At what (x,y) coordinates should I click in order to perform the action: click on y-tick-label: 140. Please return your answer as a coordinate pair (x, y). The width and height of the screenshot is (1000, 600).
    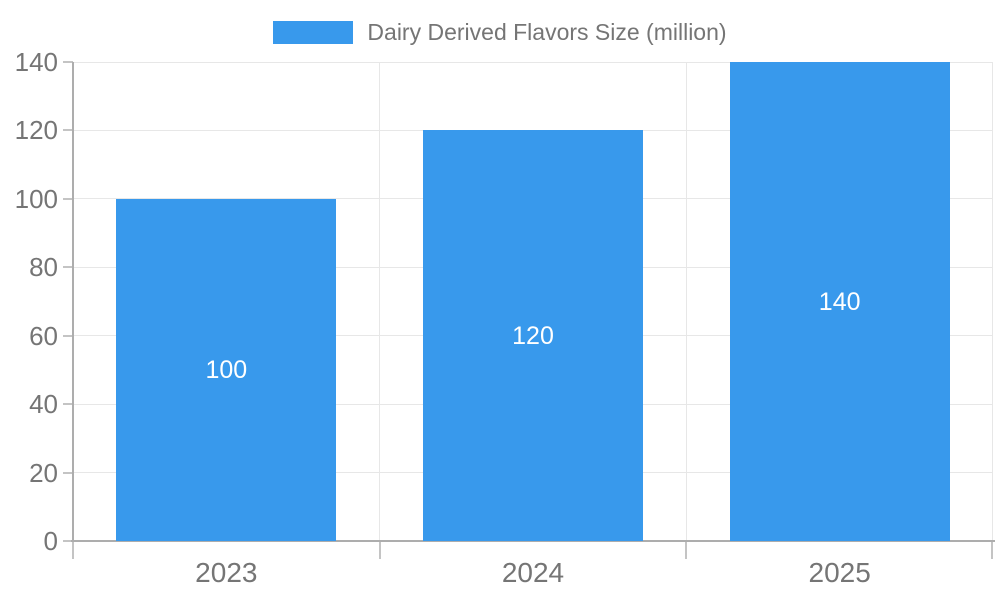
    Looking at the image, I should click on (36, 62).